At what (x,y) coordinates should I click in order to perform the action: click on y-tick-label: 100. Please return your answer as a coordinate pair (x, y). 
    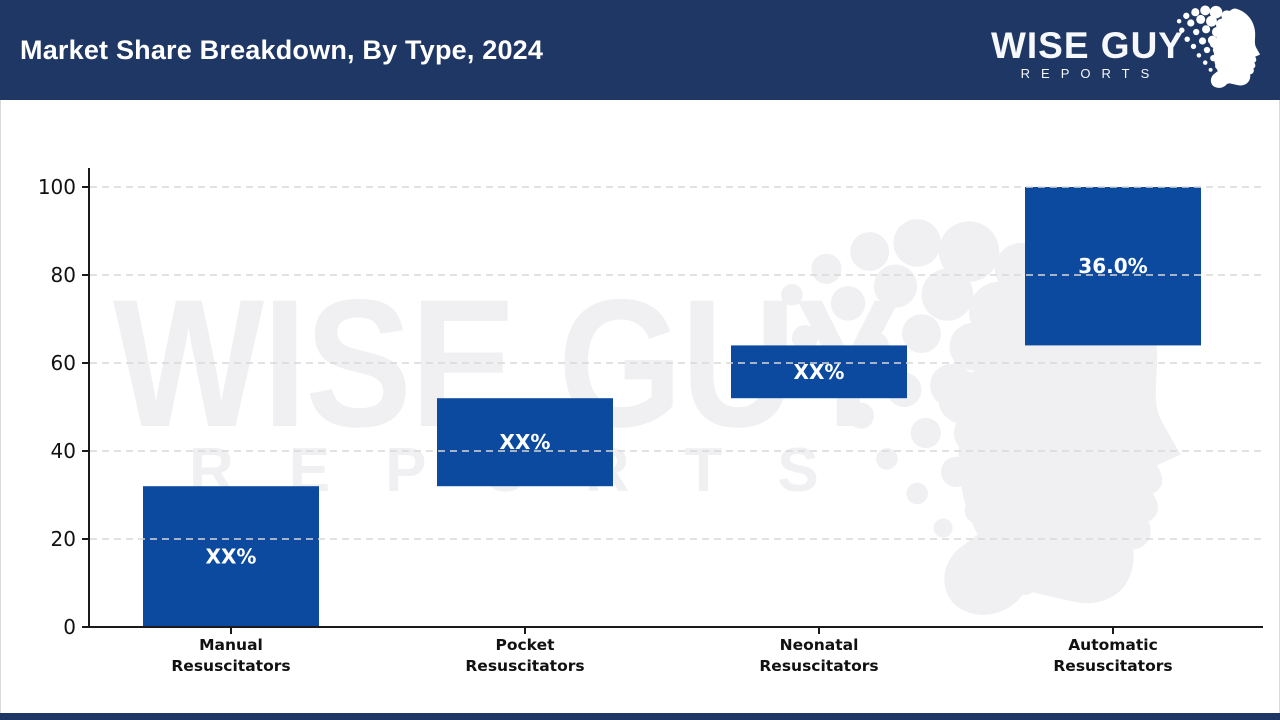
    Looking at the image, I should click on (57, 187).